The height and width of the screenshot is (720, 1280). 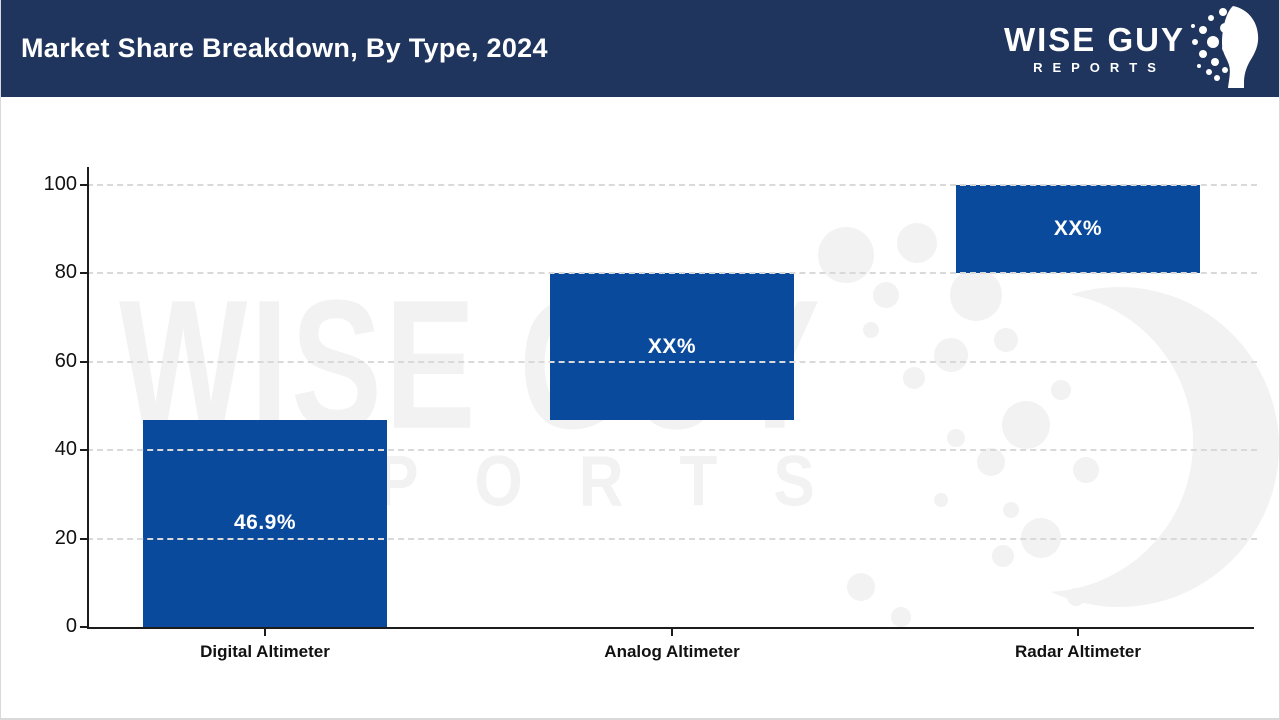 I want to click on bar-analog-altimeter: XX%, so click(x=672, y=346).